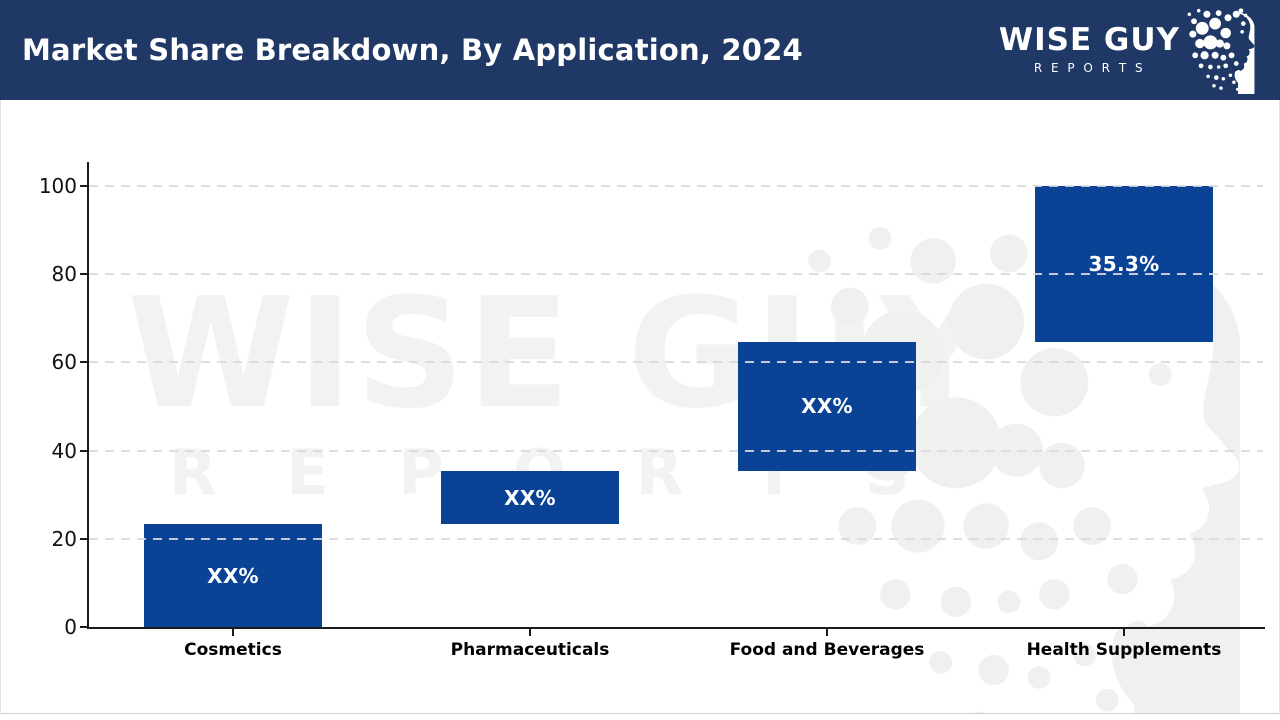  What do you see at coordinates (827, 632) in the screenshot?
I see `x-axis-tick-food-and-beverages` at bounding box center [827, 632].